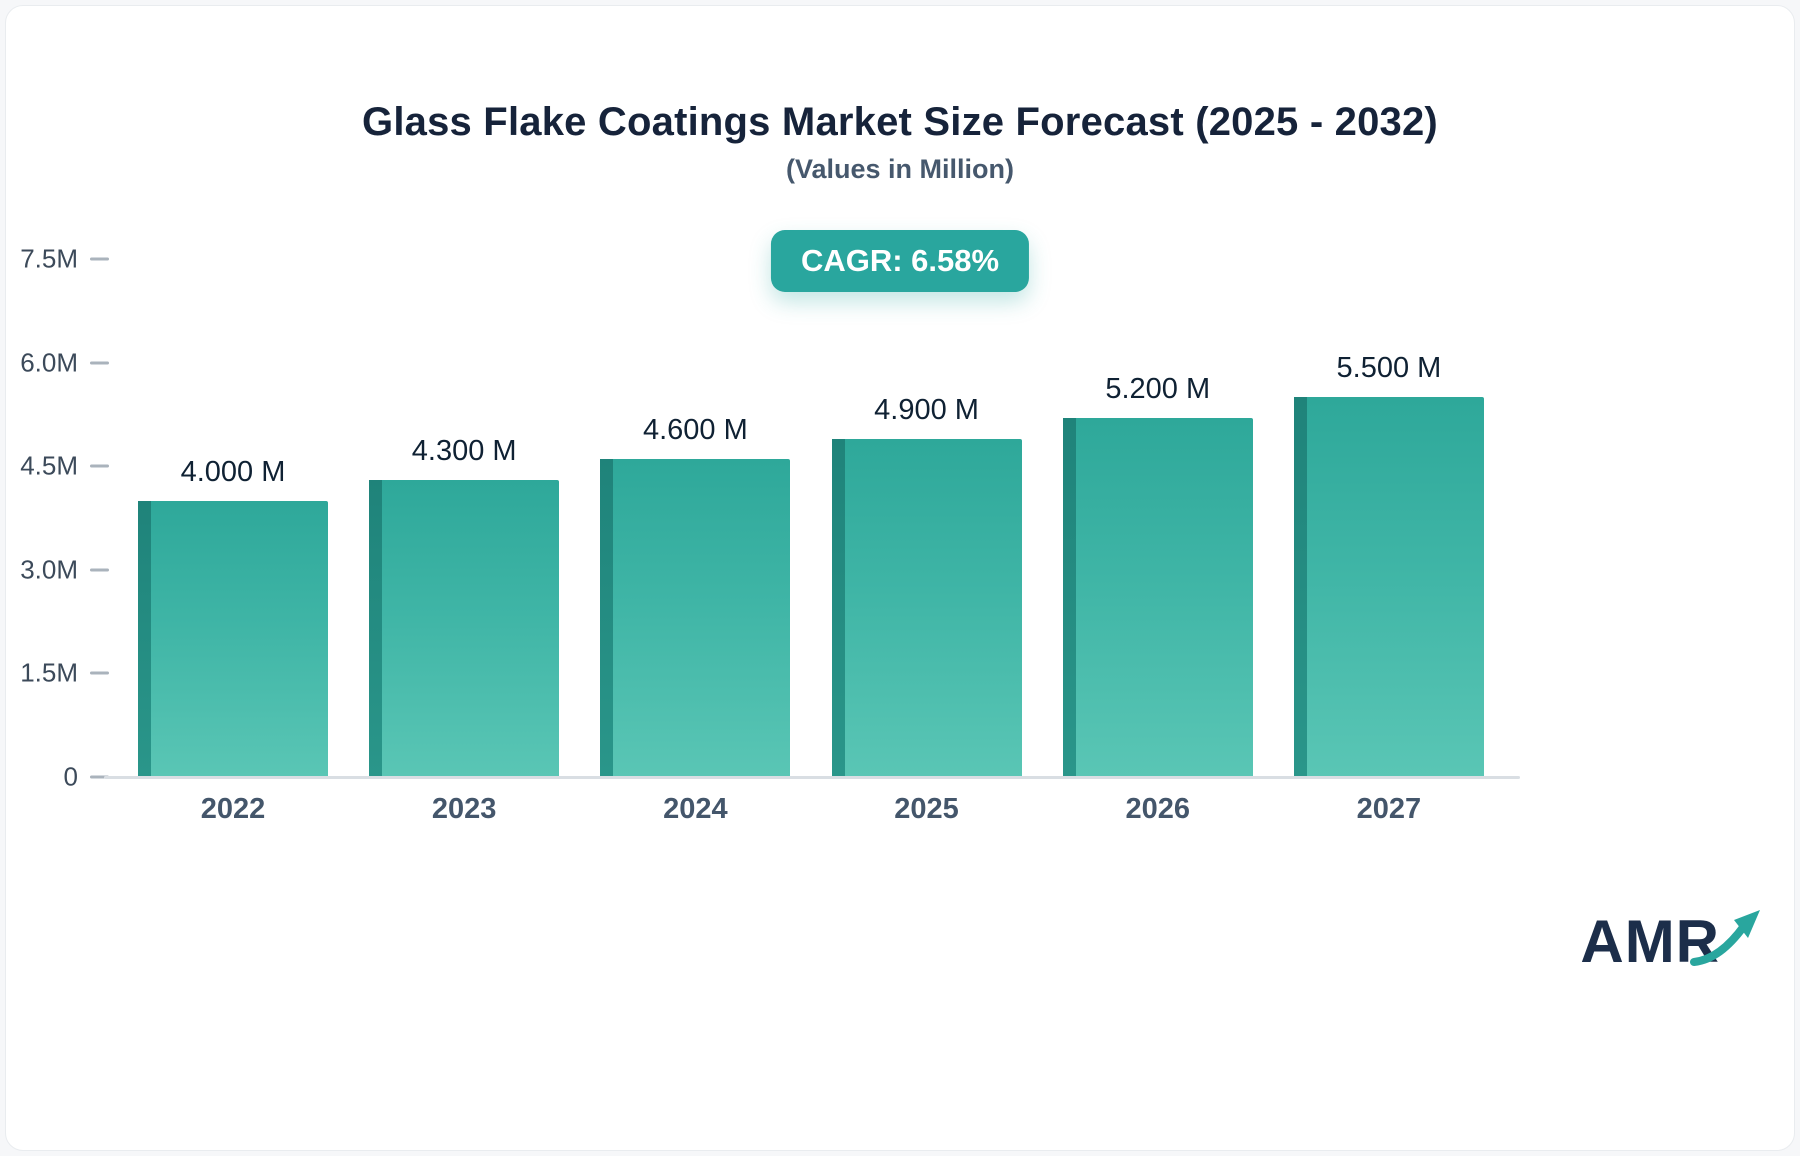 The width and height of the screenshot is (1800, 1156). Describe the element at coordinates (233, 809) in the screenshot. I see `x-axis-label: 2022` at that location.